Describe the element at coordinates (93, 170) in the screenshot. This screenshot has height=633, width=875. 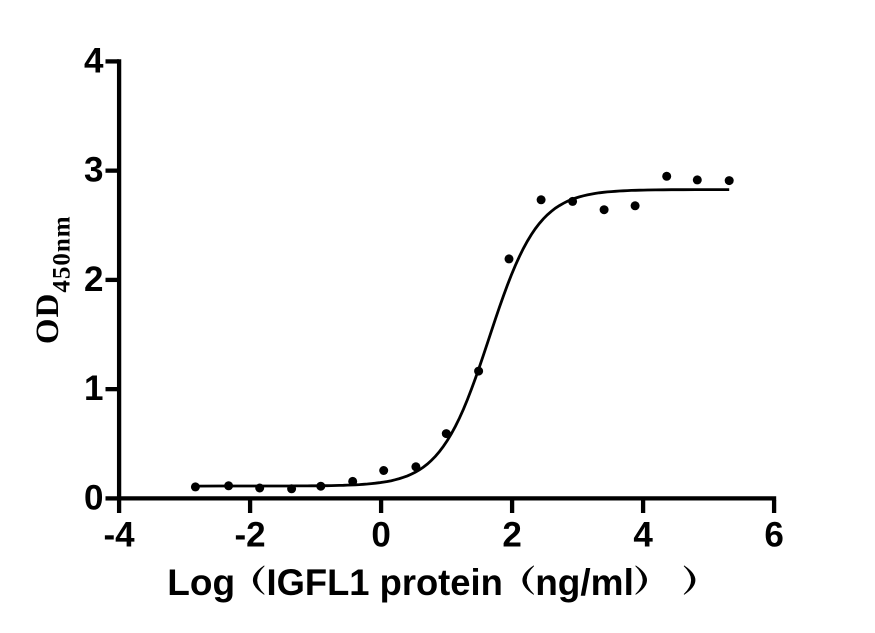
I see `svg-text: 3` at that location.